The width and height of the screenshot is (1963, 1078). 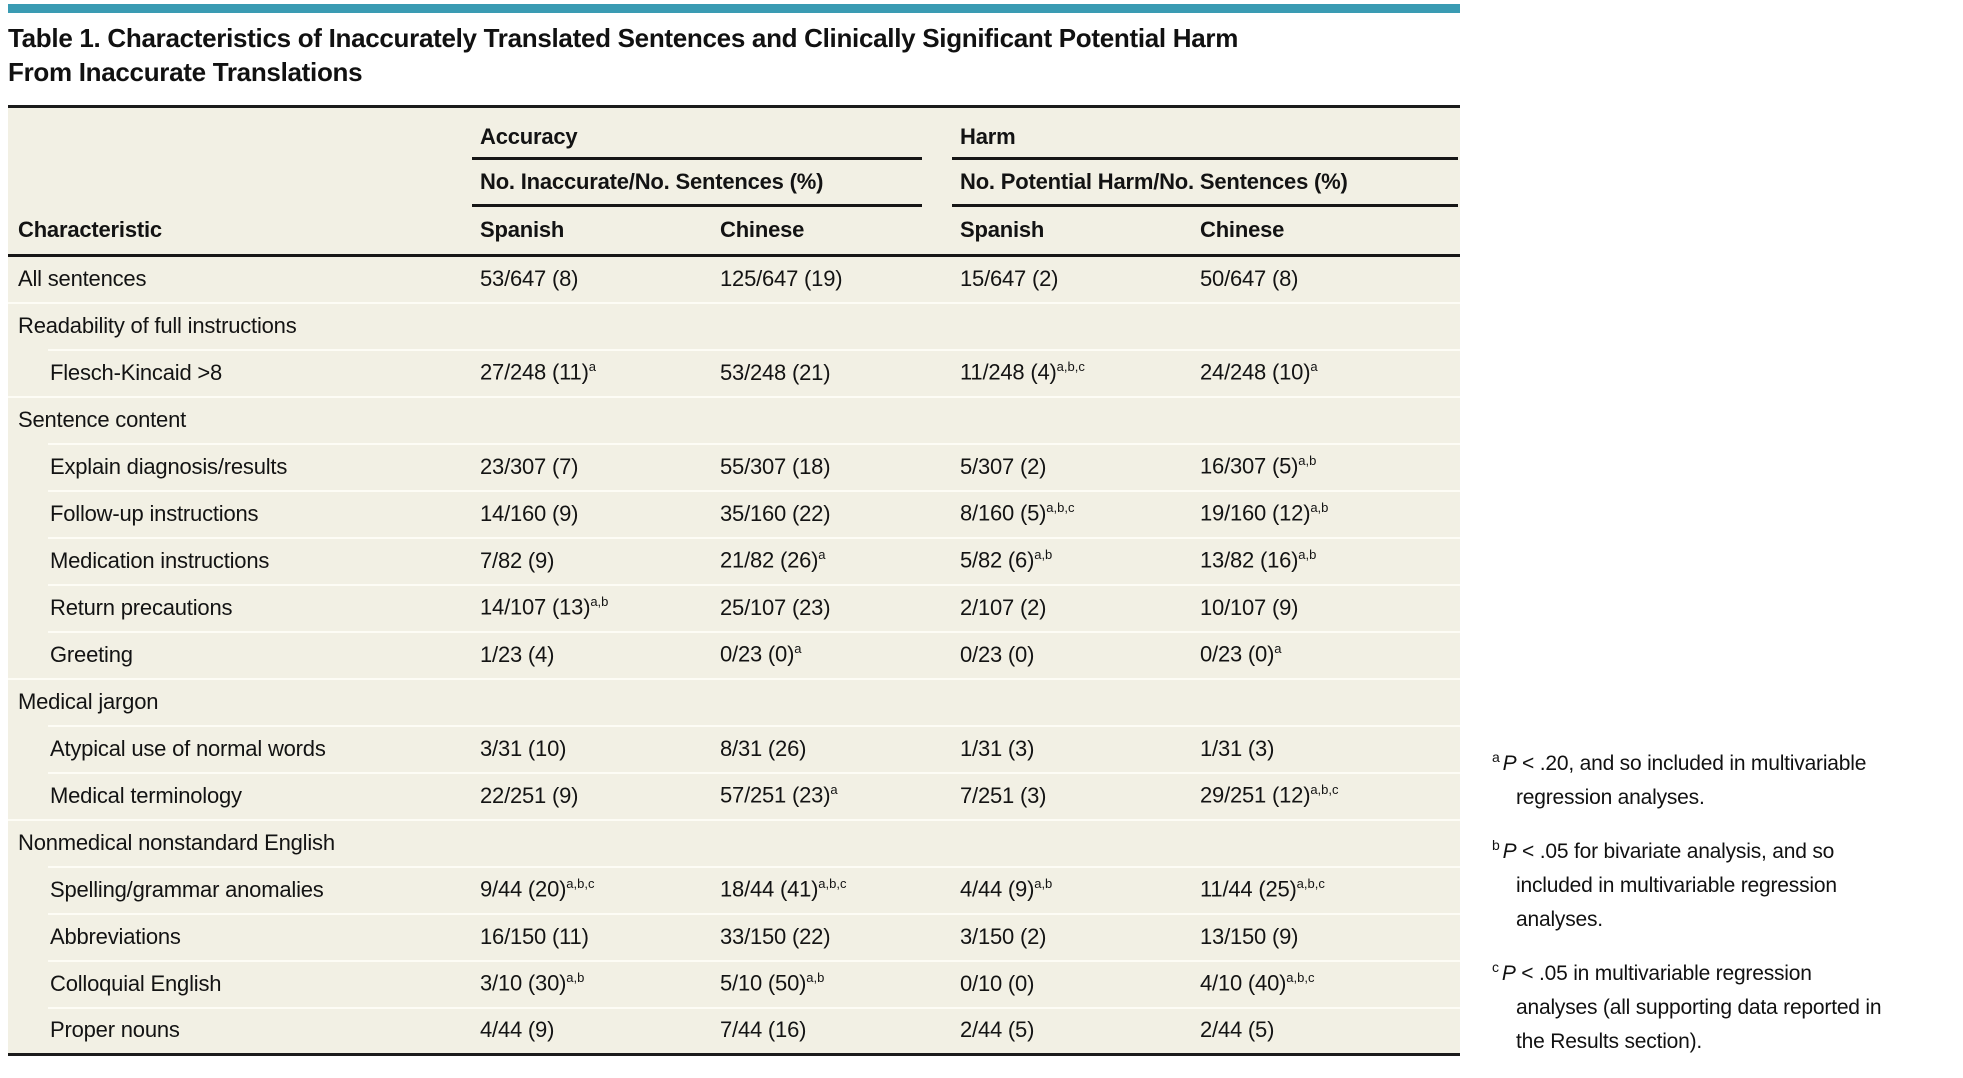 I want to click on cell-value: 33/150 (22), so click(x=832, y=937).